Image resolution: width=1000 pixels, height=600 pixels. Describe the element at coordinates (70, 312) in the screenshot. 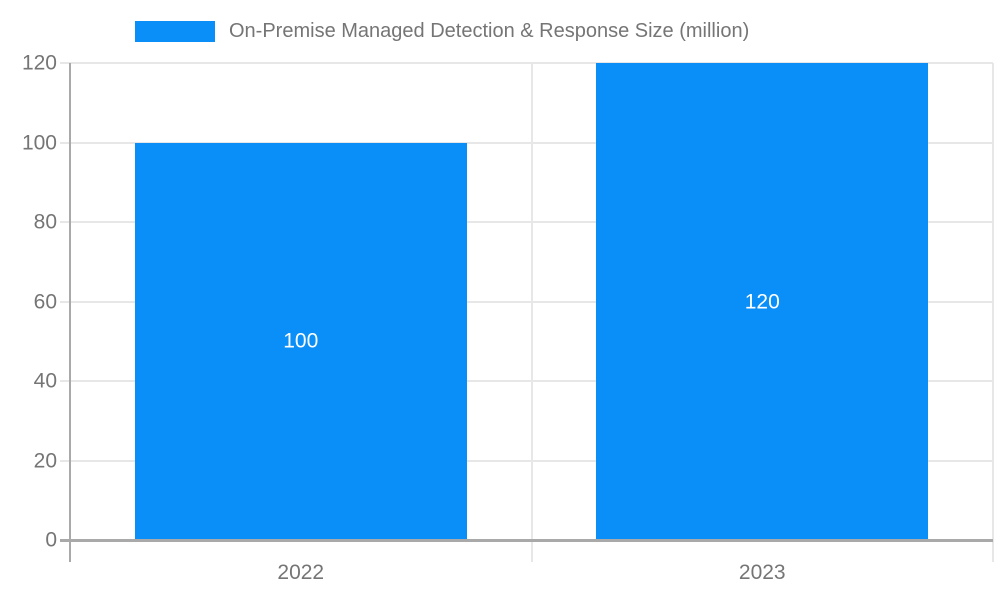

I see `y-axis-line` at that location.